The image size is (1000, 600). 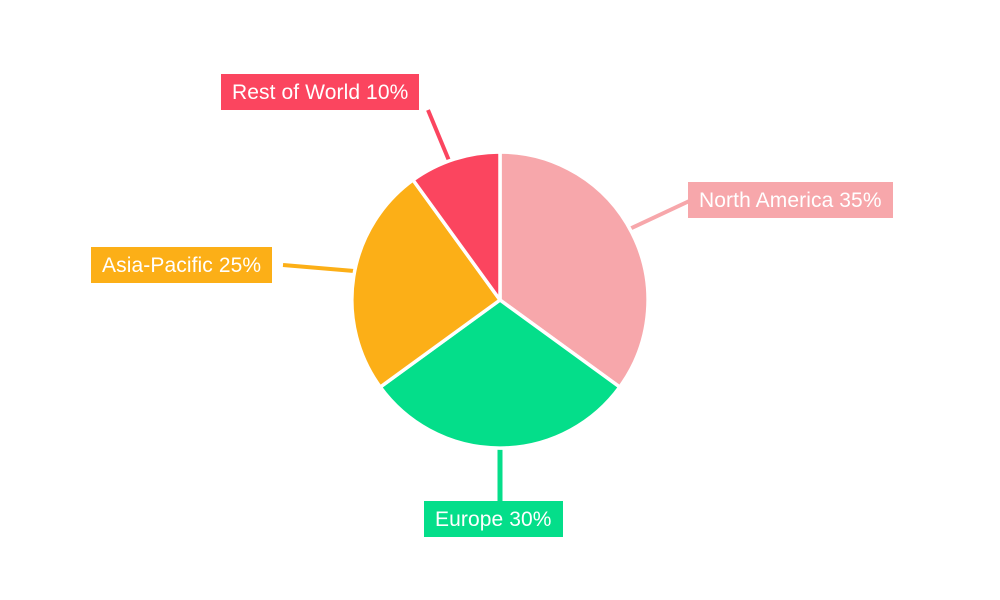 I want to click on pie-slice-europe, so click(x=500, y=374).